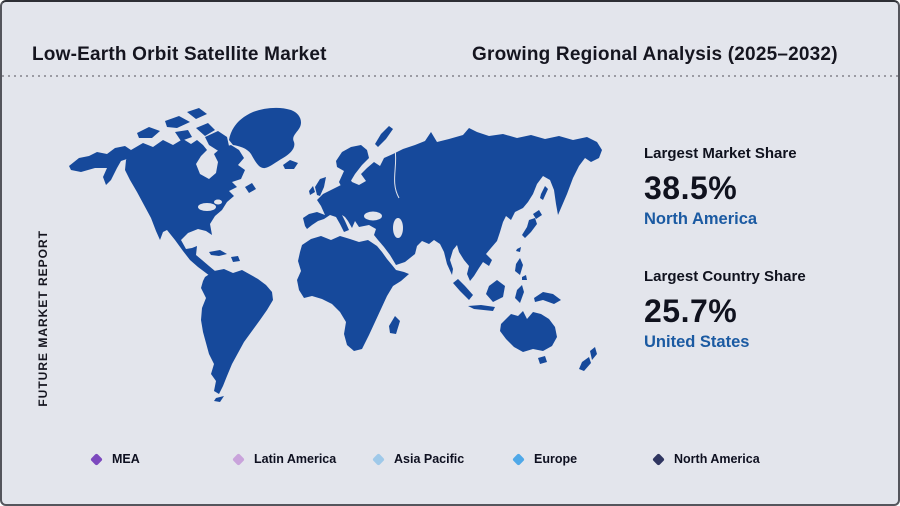 The width and height of the screenshot is (900, 506). I want to click on region-ireland, so click(312, 190).